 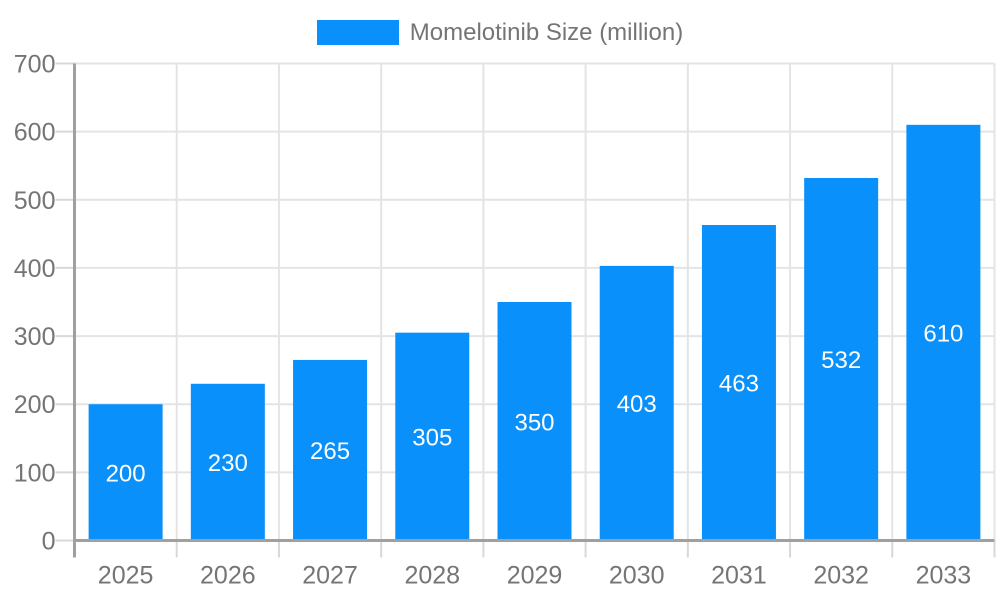 I want to click on x-tick-label: 2026, so click(x=228, y=576).